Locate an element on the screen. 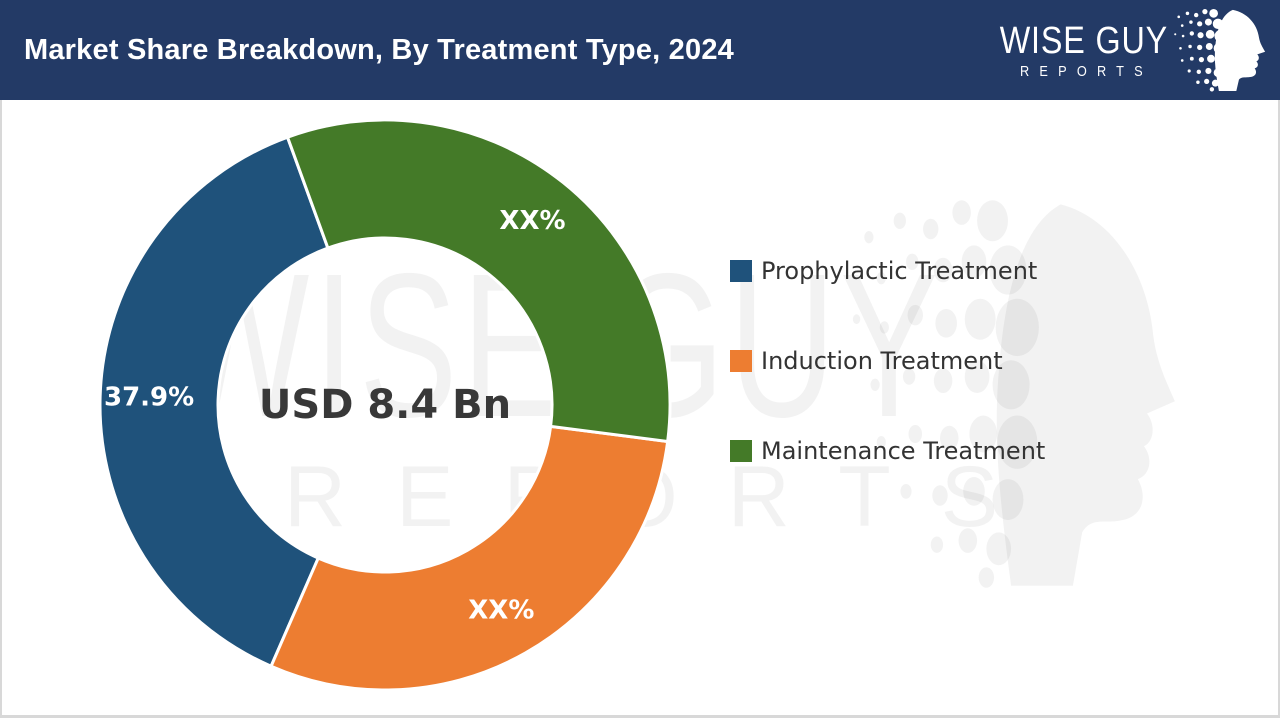  legend-swatch-induction is located at coordinates (741, 361).